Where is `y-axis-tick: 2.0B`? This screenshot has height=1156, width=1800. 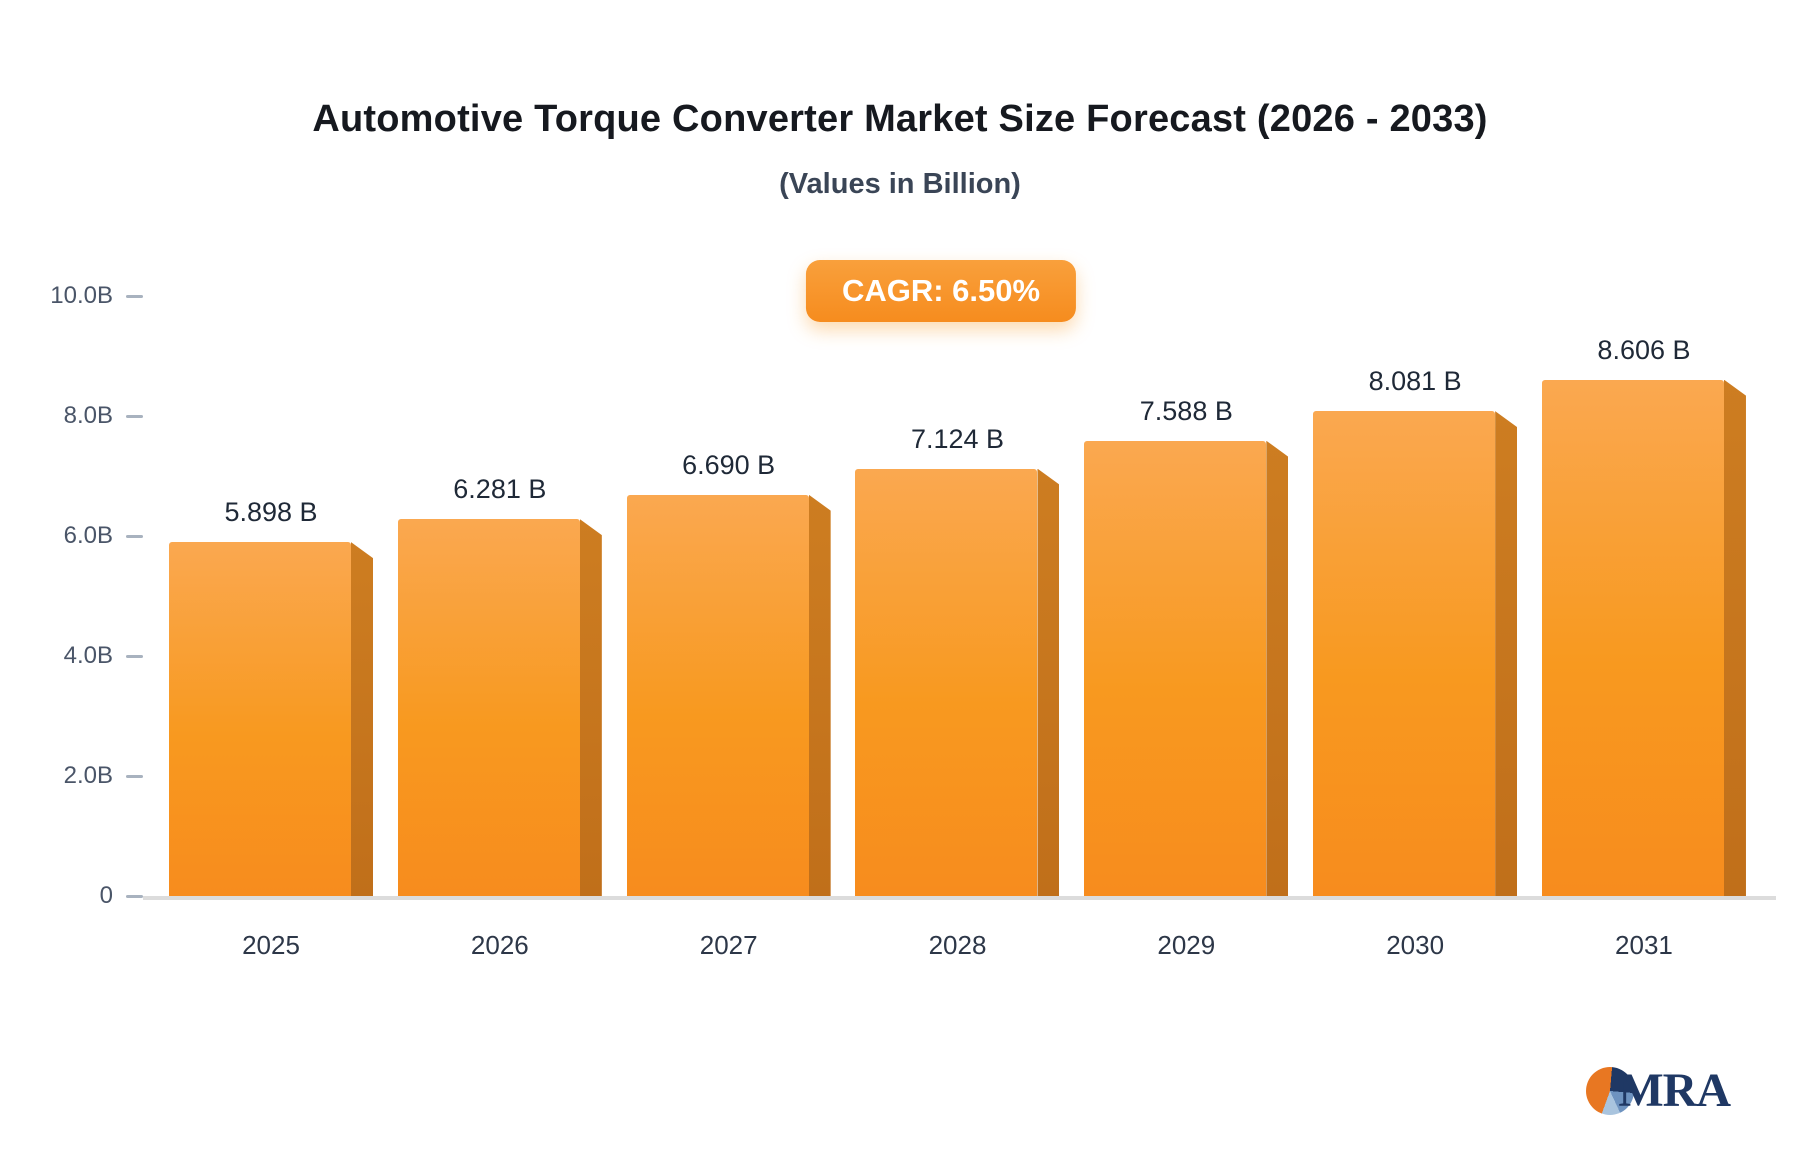
y-axis-tick: 2.0B is located at coordinates (95, 776).